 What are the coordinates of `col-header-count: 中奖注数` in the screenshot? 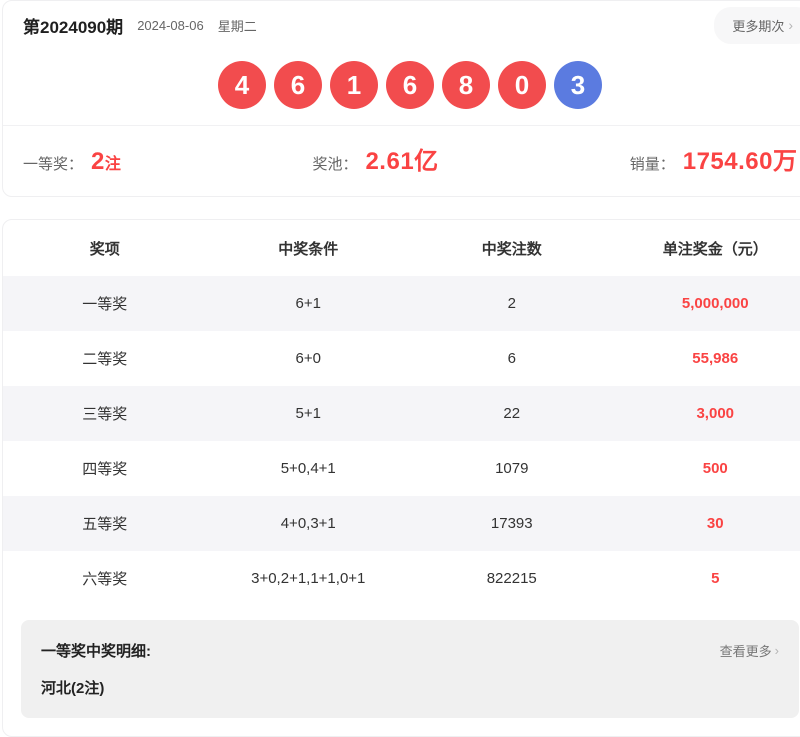 It's located at (512, 248).